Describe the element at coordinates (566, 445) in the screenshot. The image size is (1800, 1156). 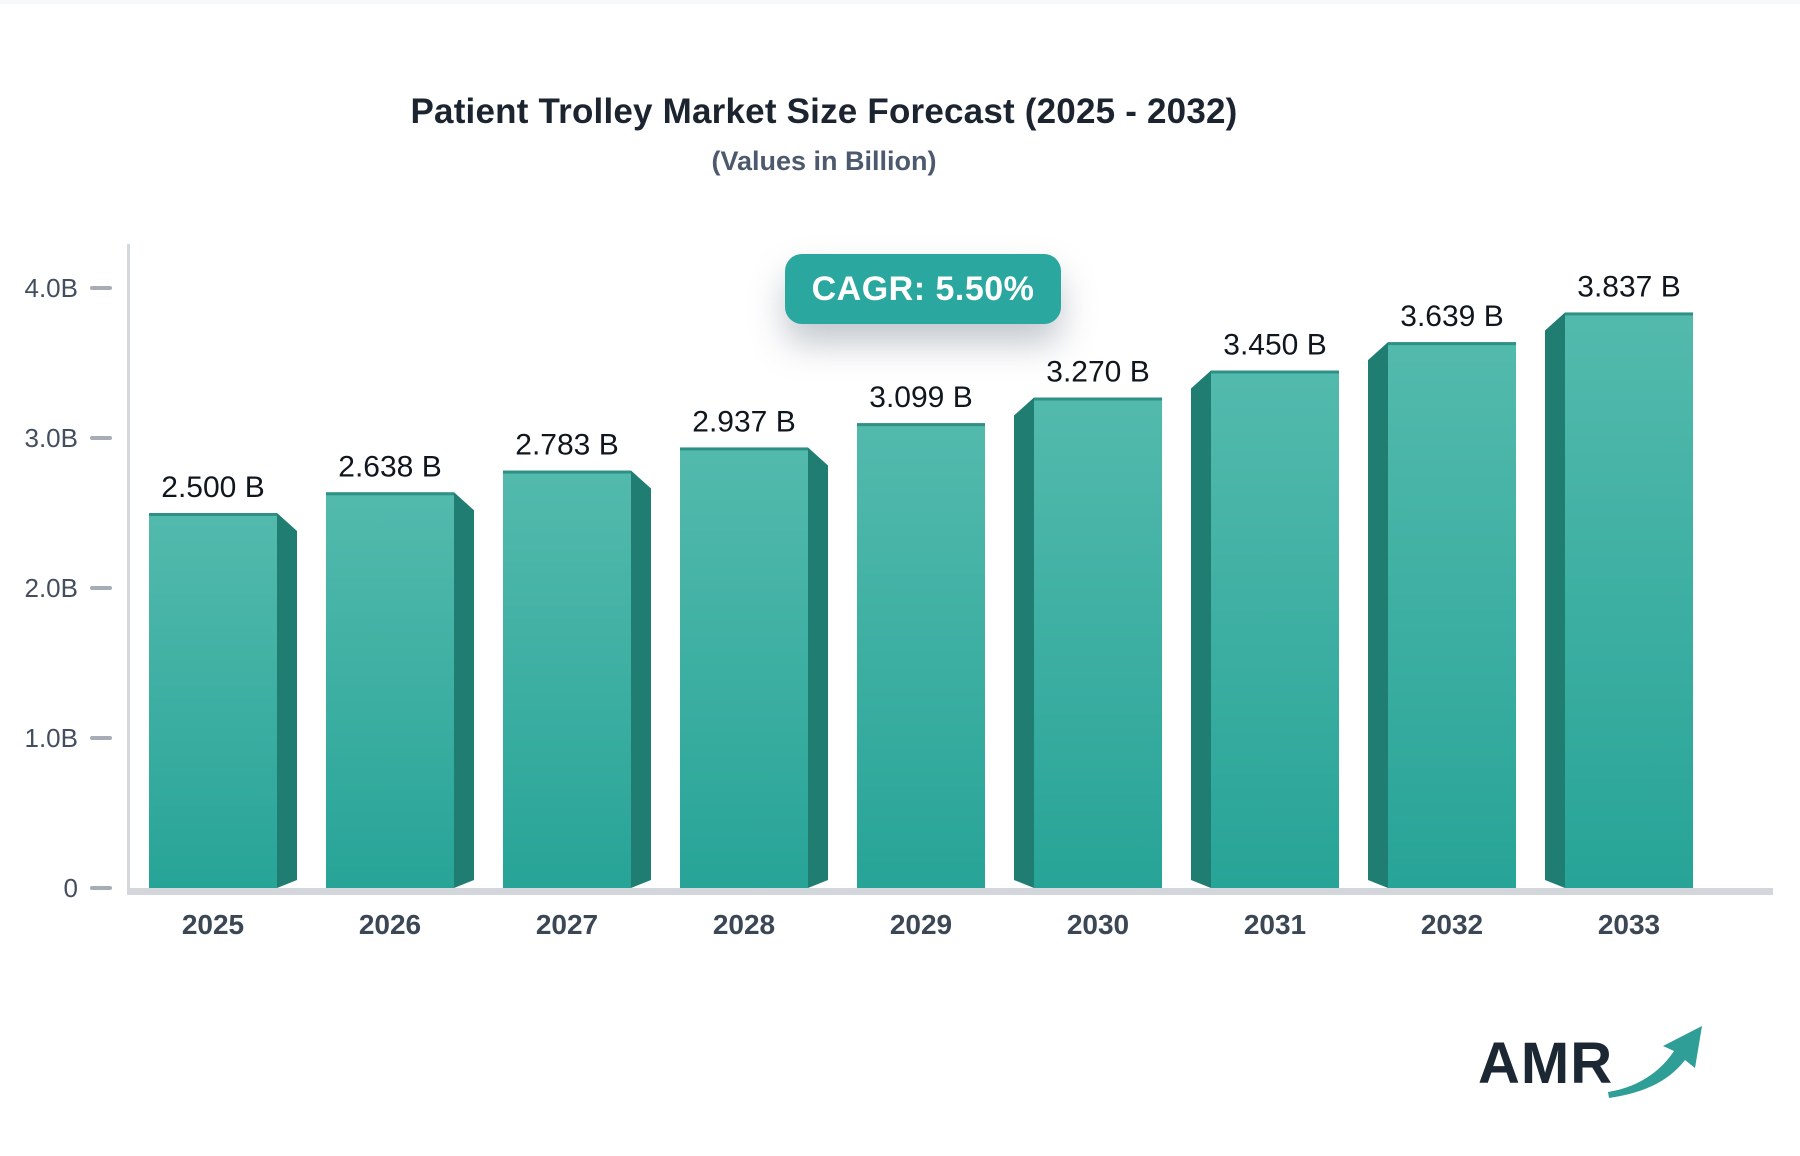
I see `bar-value-label: 2.783 B` at that location.